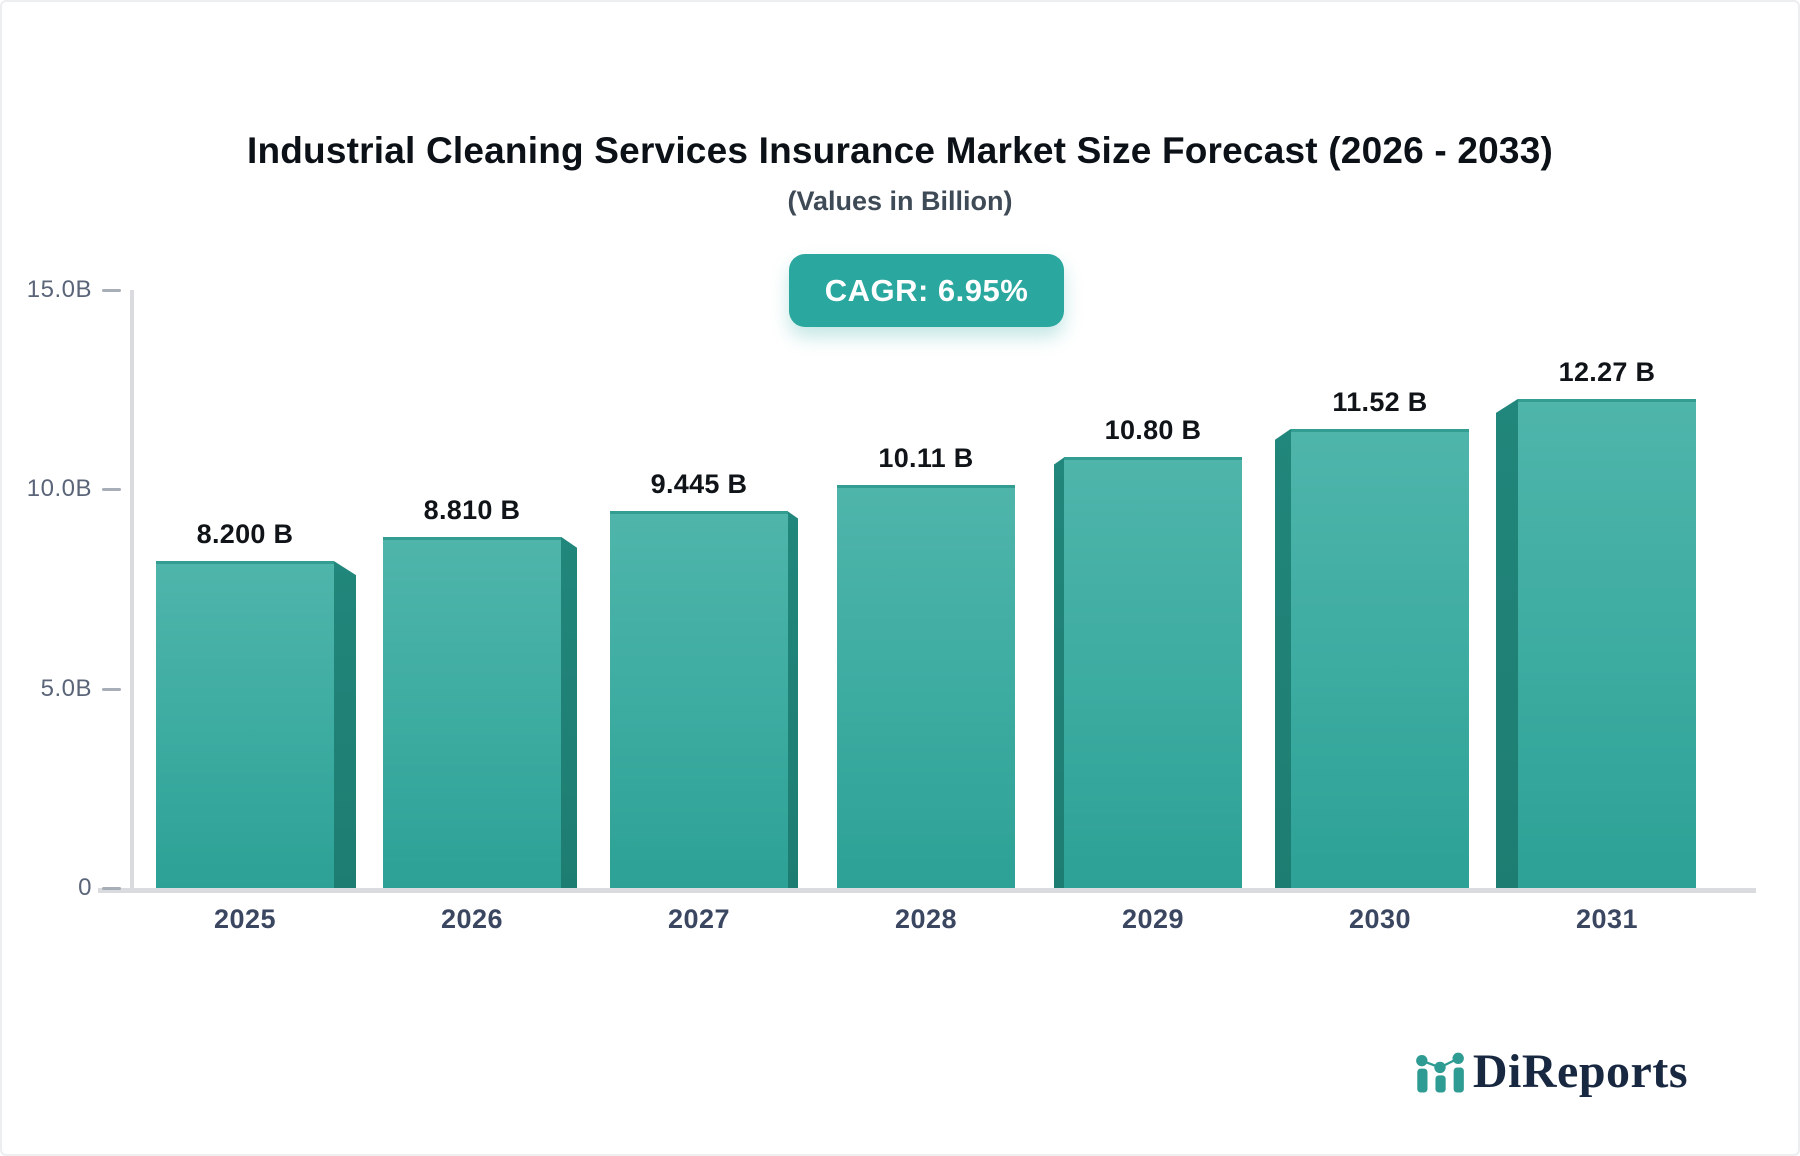 This screenshot has height=1156, width=1800. Describe the element at coordinates (1153, 672) in the screenshot. I see `bar-2029` at that location.